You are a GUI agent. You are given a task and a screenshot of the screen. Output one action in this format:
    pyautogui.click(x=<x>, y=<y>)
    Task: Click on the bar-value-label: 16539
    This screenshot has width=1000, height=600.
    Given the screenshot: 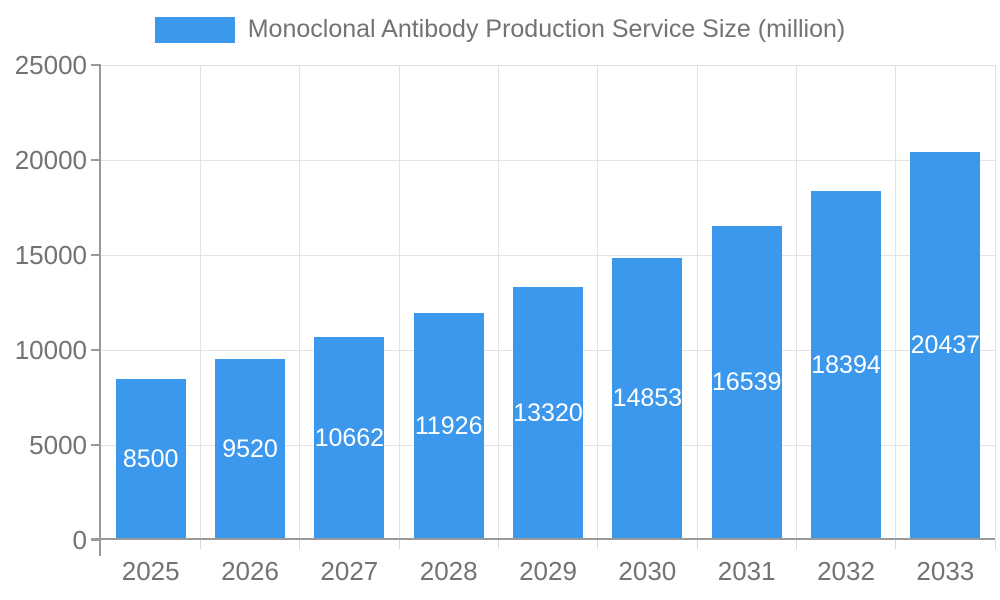 What is the action you would take?
    pyautogui.click(x=746, y=382)
    